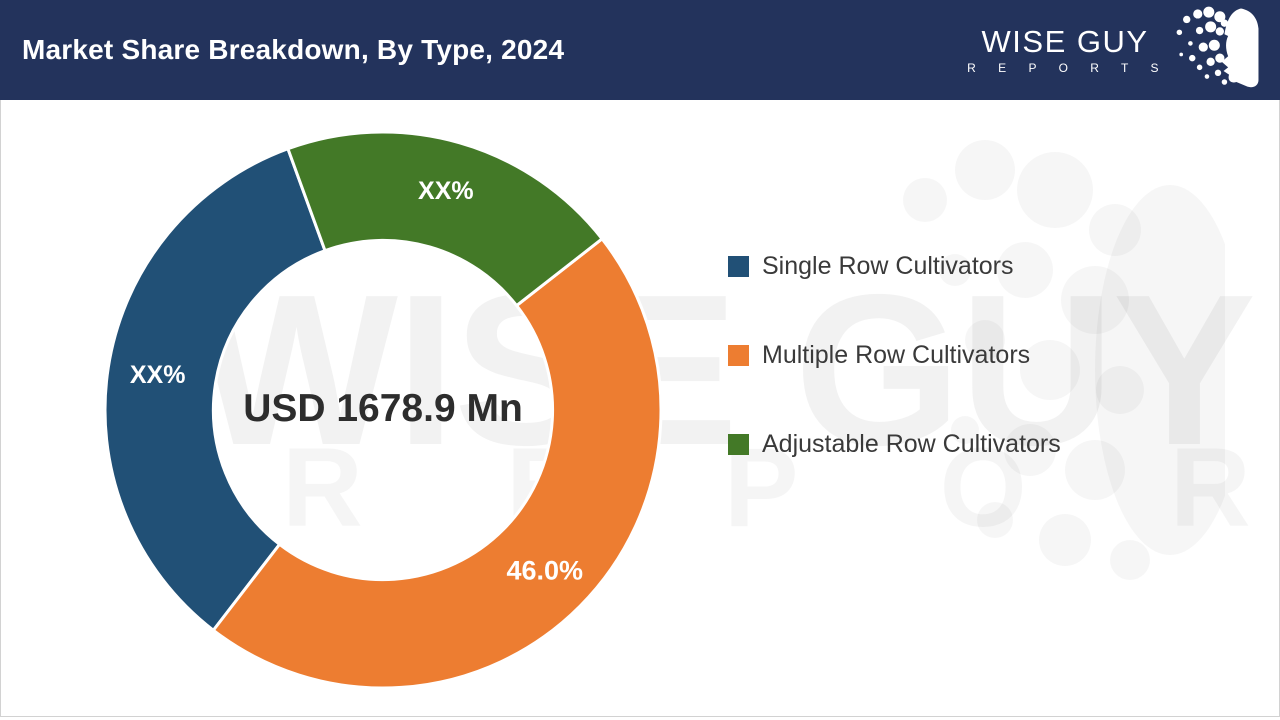  Describe the element at coordinates (1218, 50) in the screenshot. I see `wiseguy-face-icon` at that location.